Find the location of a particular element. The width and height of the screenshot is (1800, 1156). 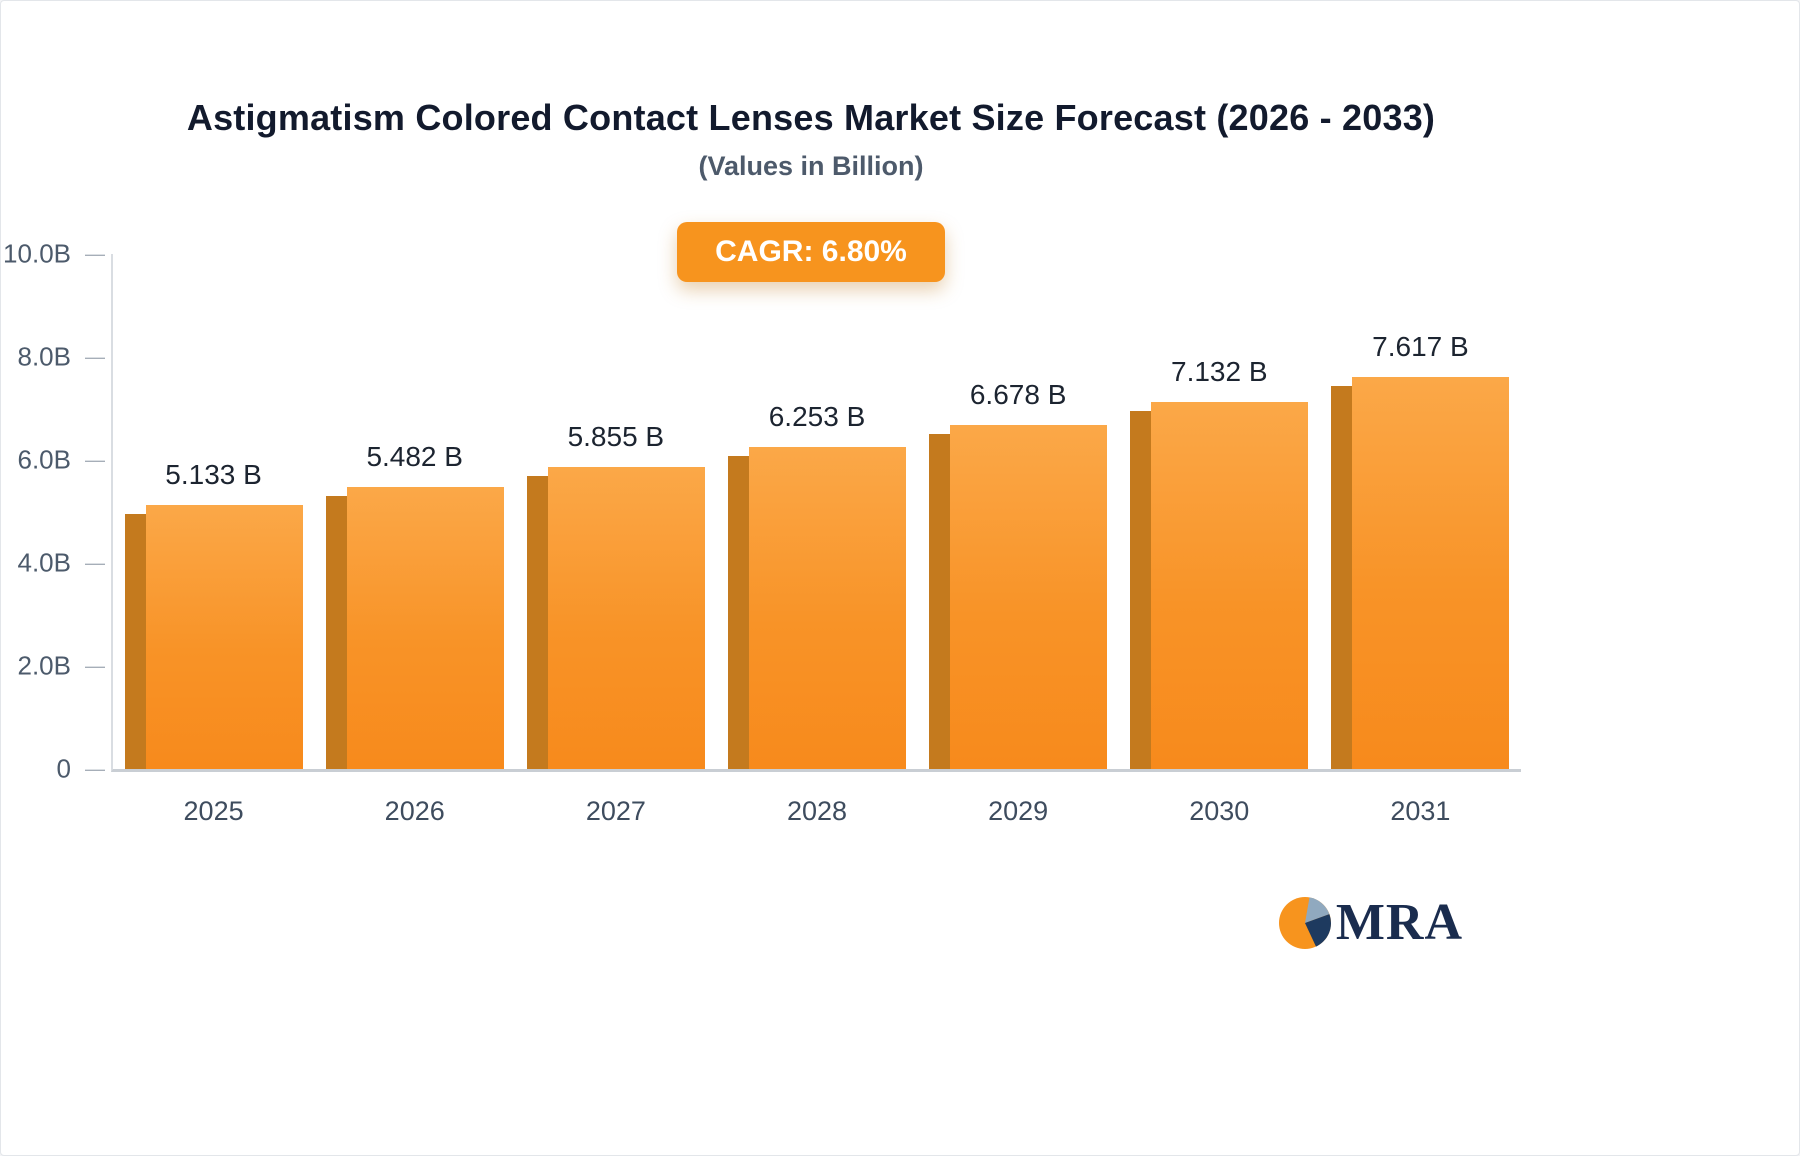

bar: 6.678 B is located at coordinates (1018, 574).